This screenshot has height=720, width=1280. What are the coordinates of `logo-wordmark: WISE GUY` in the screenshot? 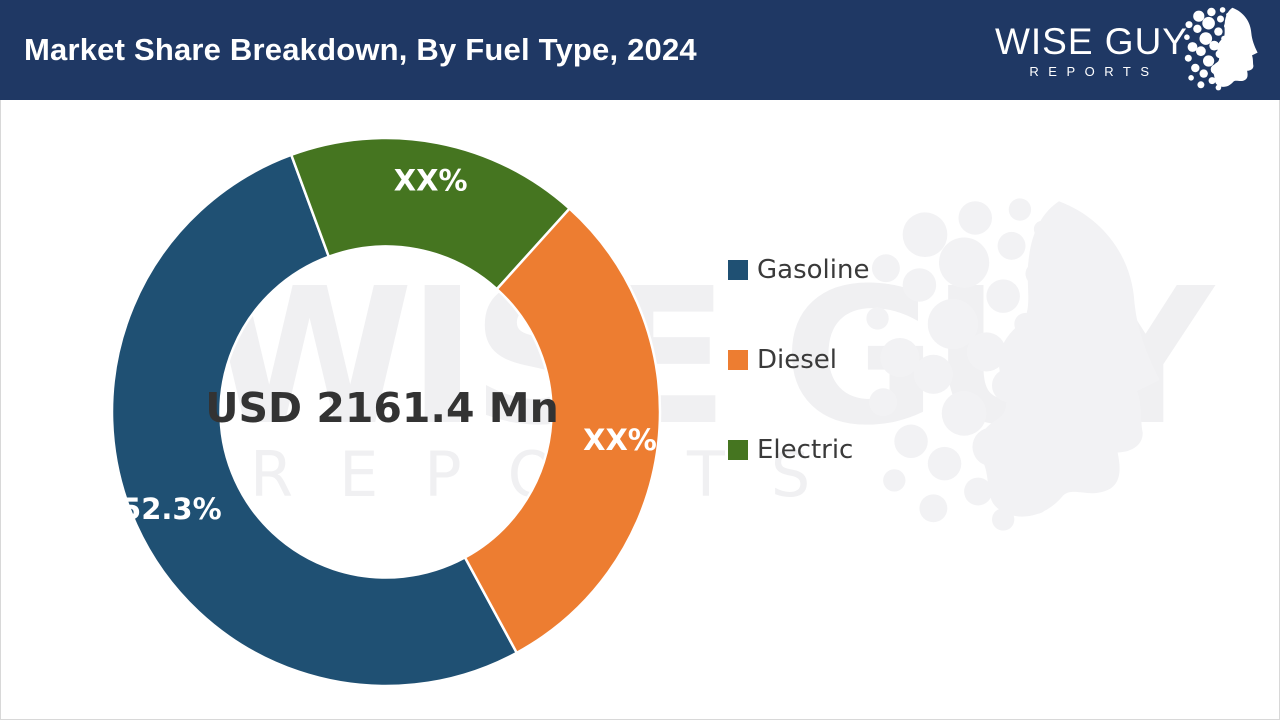 It's located at (1091, 41).